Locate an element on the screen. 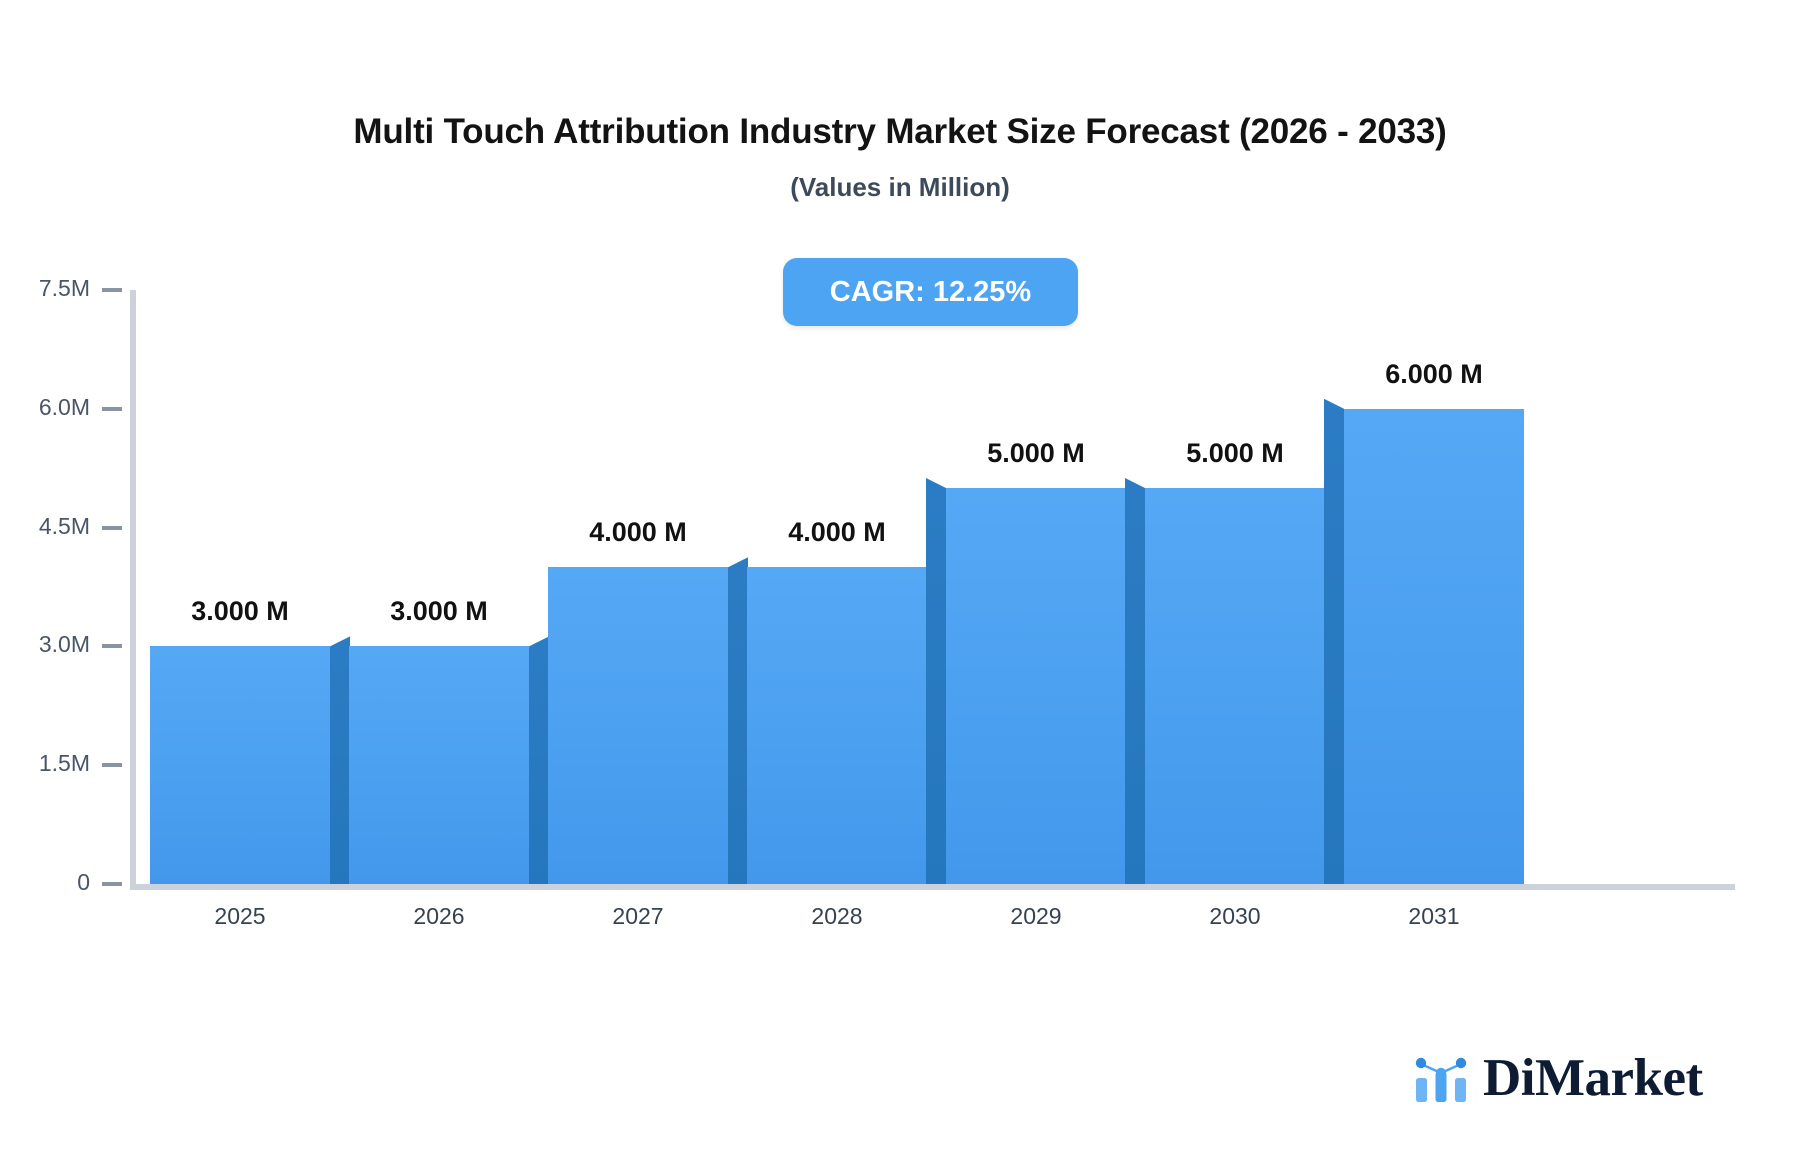  dimarket-logo: DiMarket is located at coordinates (1557, 1078).